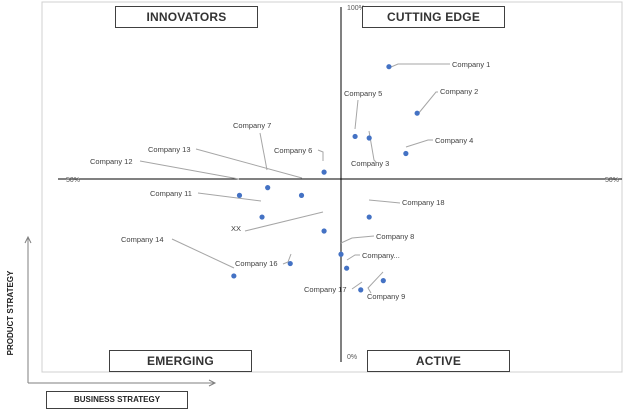 Image resolution: width=624 pixels, height=415 pixels. I want to click on point-label: Company 6, so click(293, 150).